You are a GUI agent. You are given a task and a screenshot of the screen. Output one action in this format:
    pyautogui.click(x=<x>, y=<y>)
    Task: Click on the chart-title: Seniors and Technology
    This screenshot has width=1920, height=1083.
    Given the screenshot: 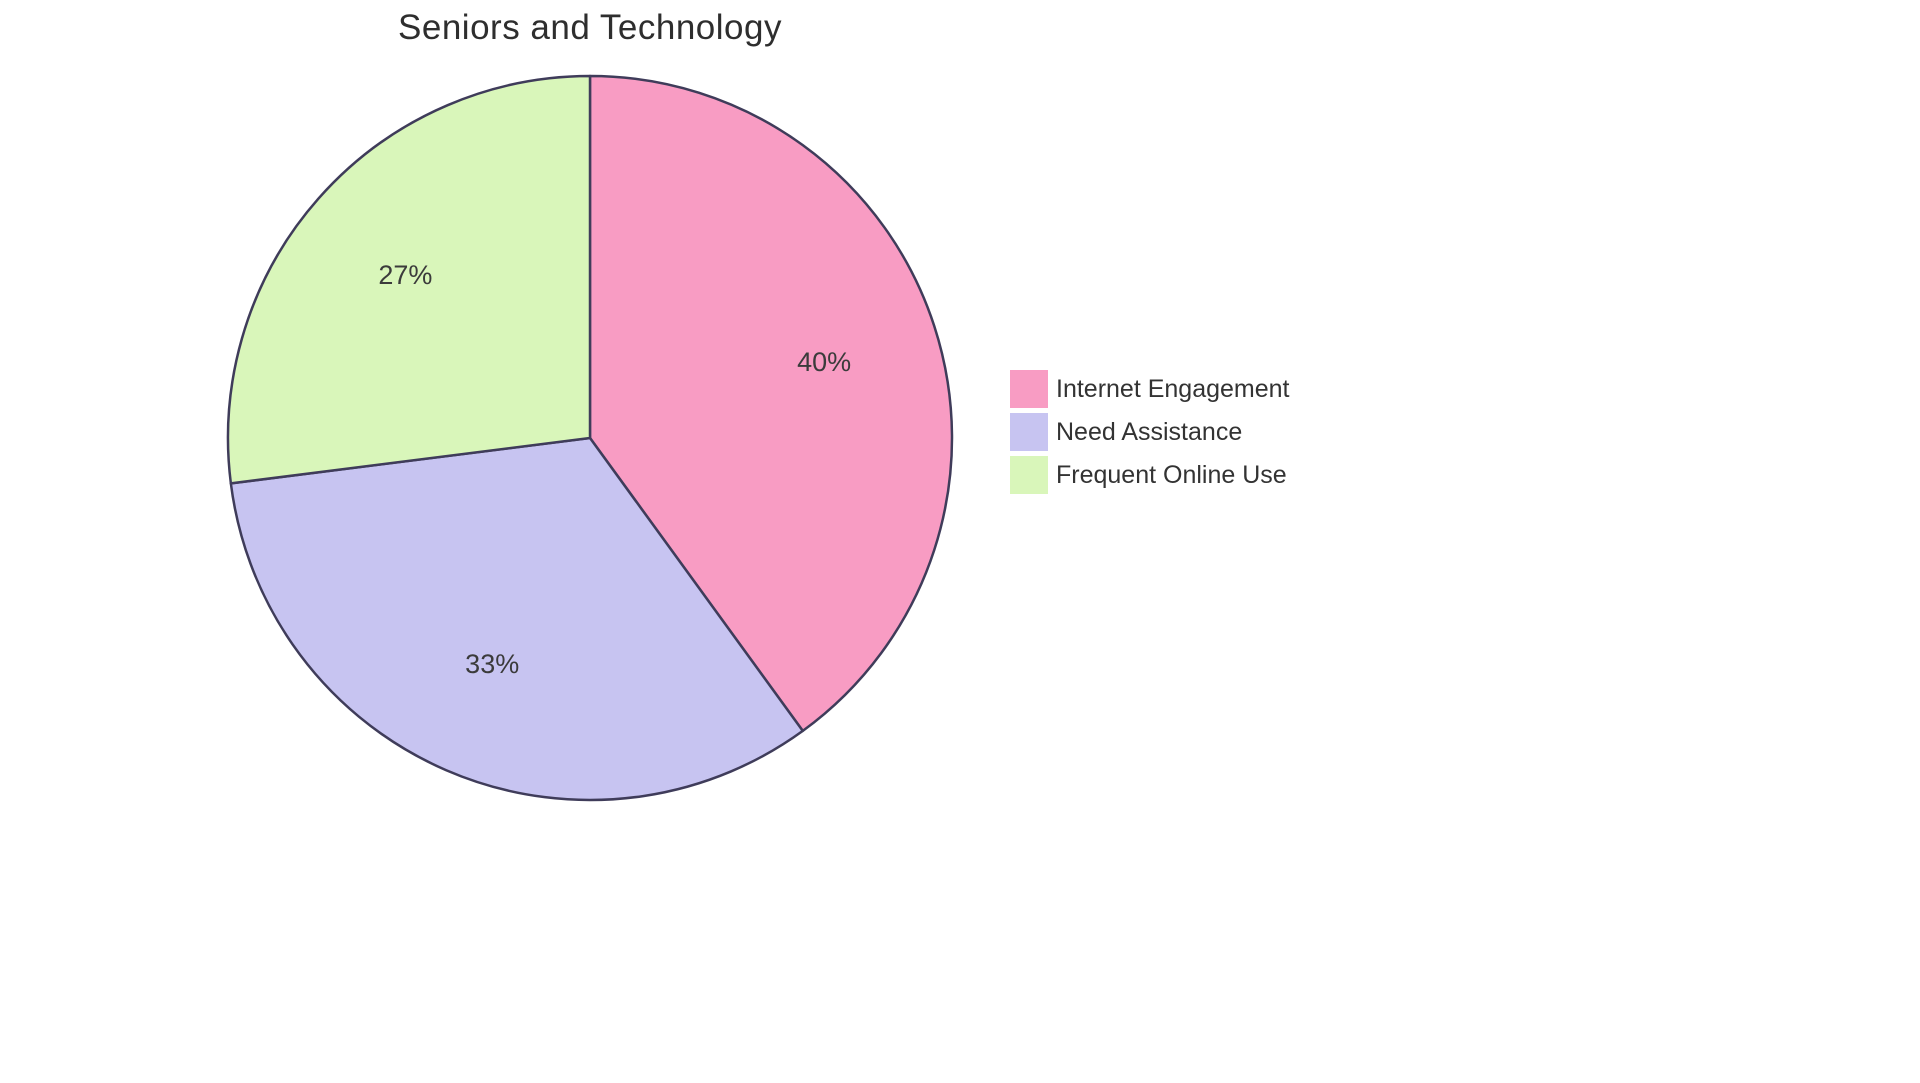 What is the action you would take?
    pyautogui.click(x=590, y=27)
    